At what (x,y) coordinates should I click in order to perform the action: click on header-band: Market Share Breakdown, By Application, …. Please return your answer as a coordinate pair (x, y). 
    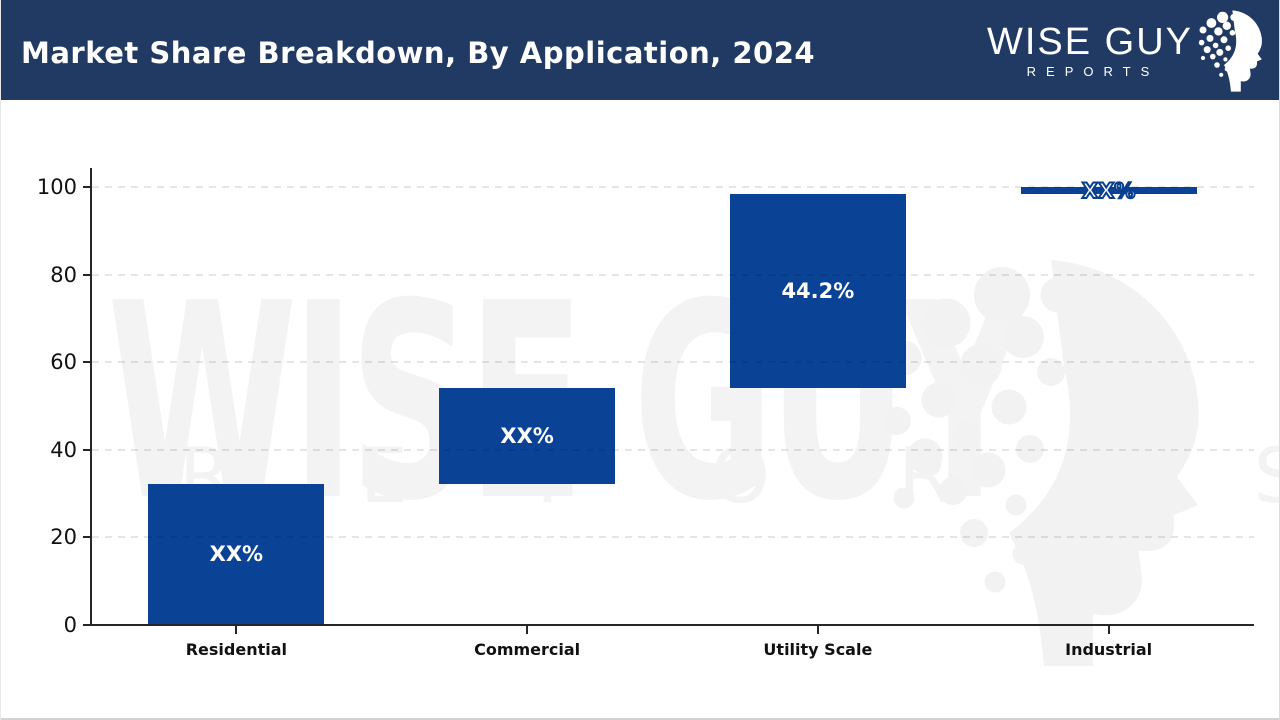
    Looking at the image, I should click on (640, 50).